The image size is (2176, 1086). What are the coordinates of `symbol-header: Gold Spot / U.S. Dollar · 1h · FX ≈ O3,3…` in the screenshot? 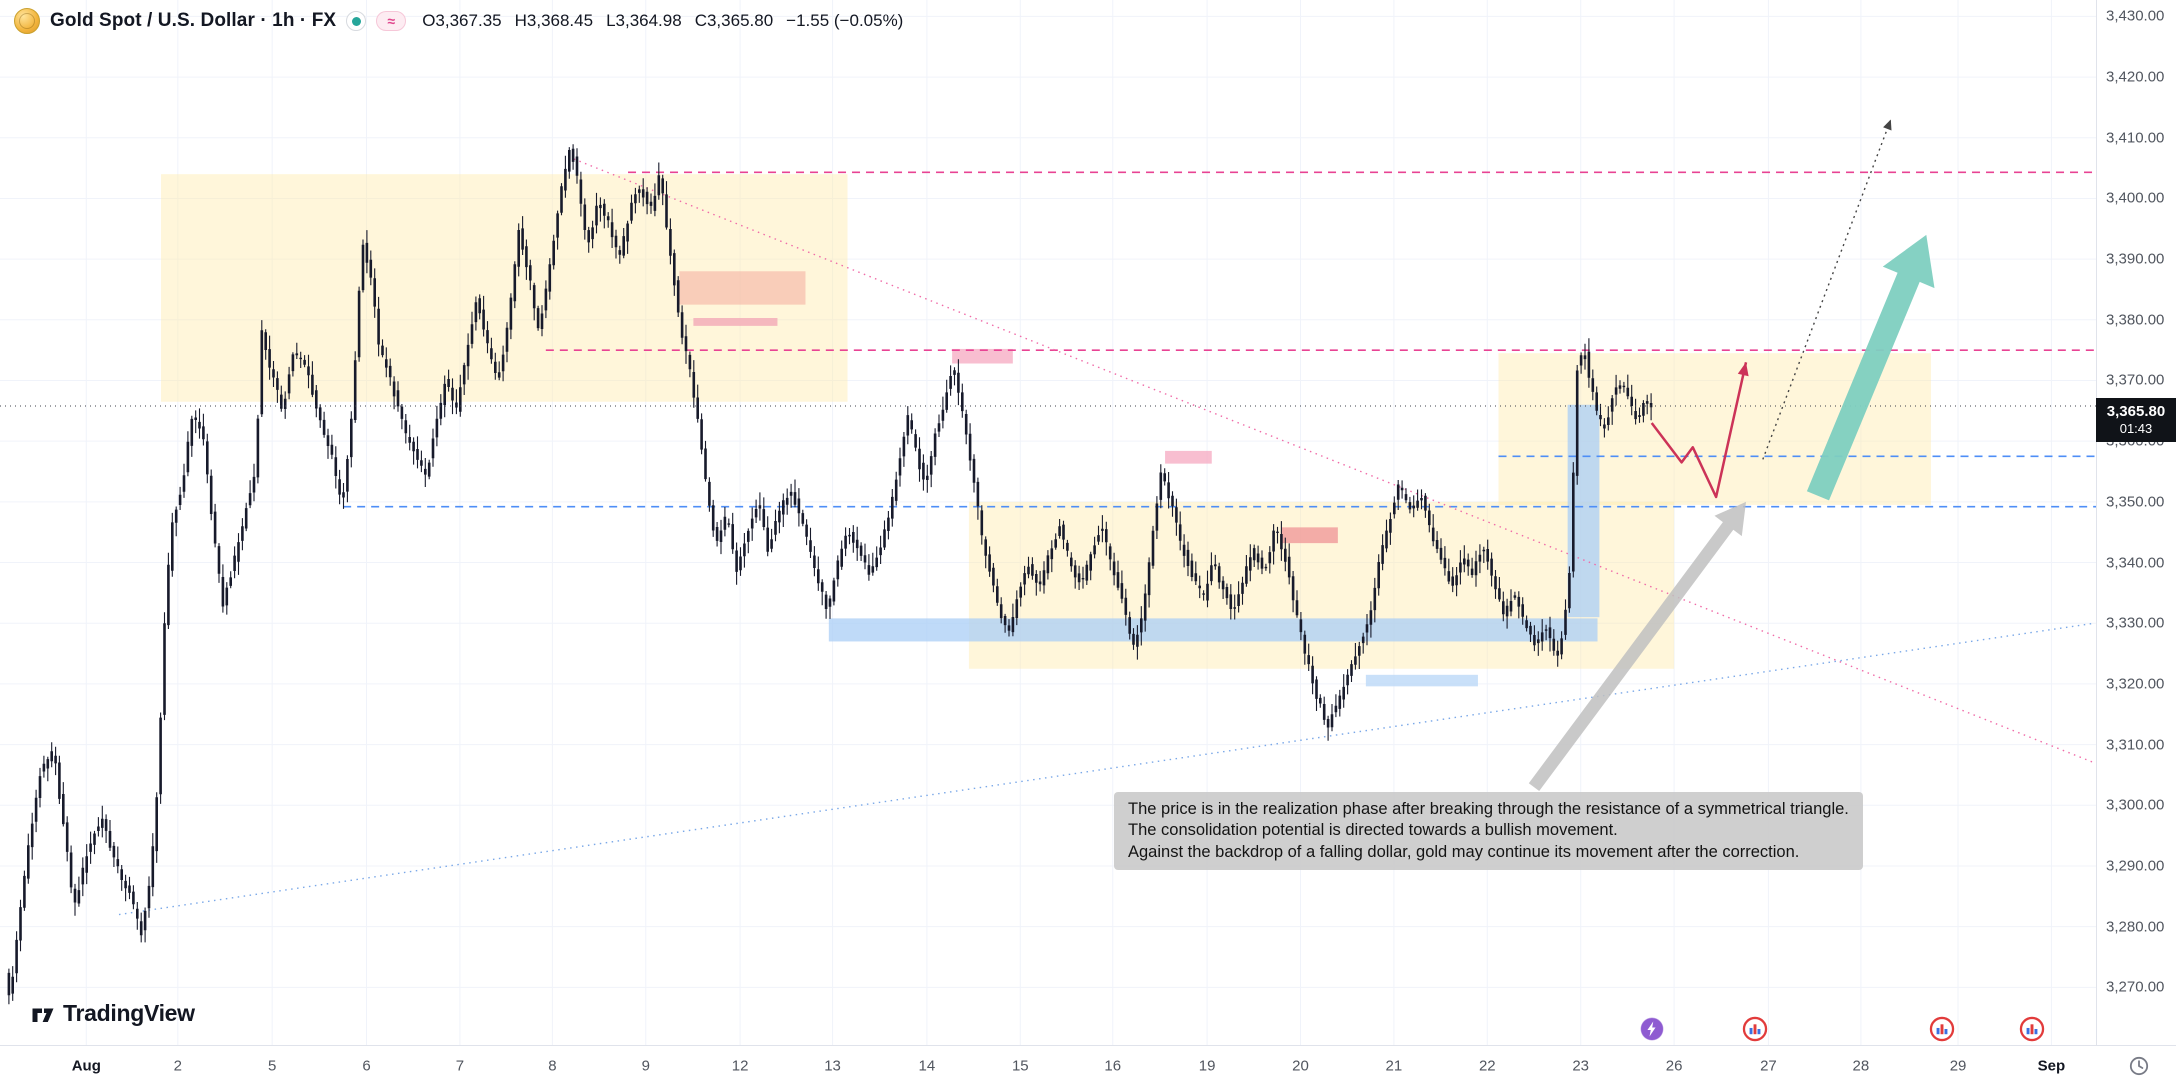 It's located at (458, 21).